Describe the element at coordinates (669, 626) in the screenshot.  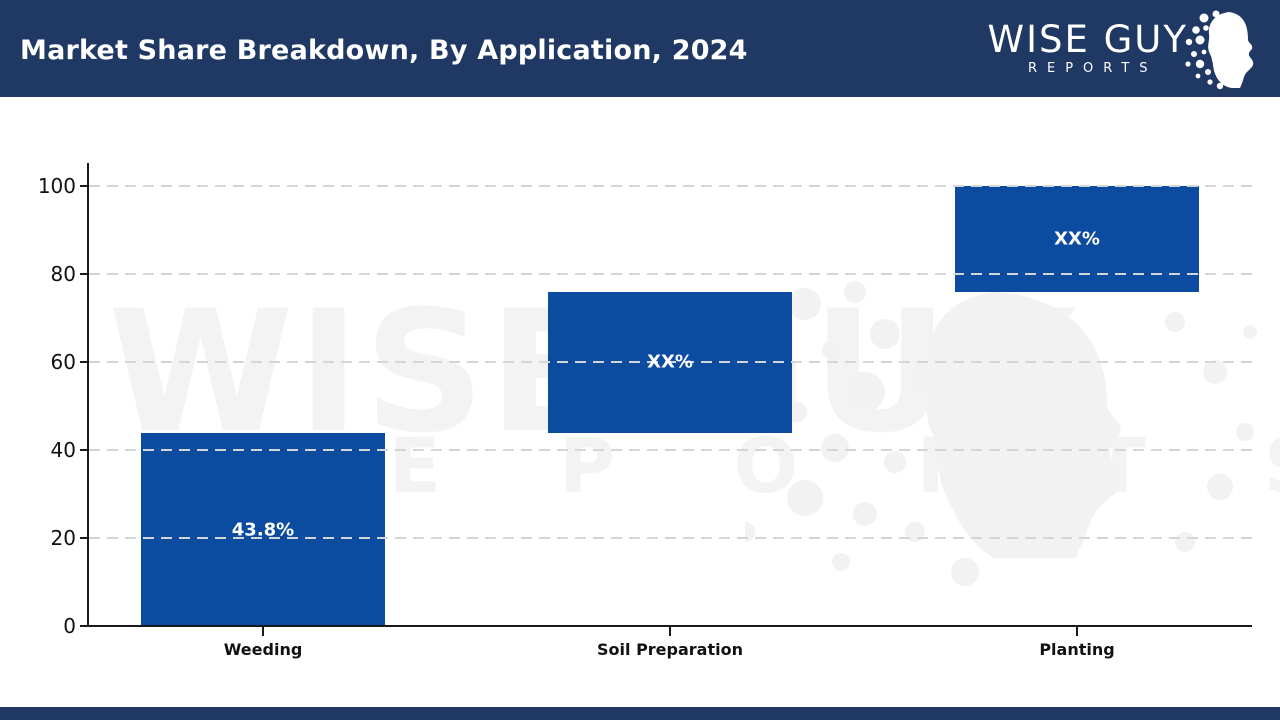
I see `x-axis-line` at that location.